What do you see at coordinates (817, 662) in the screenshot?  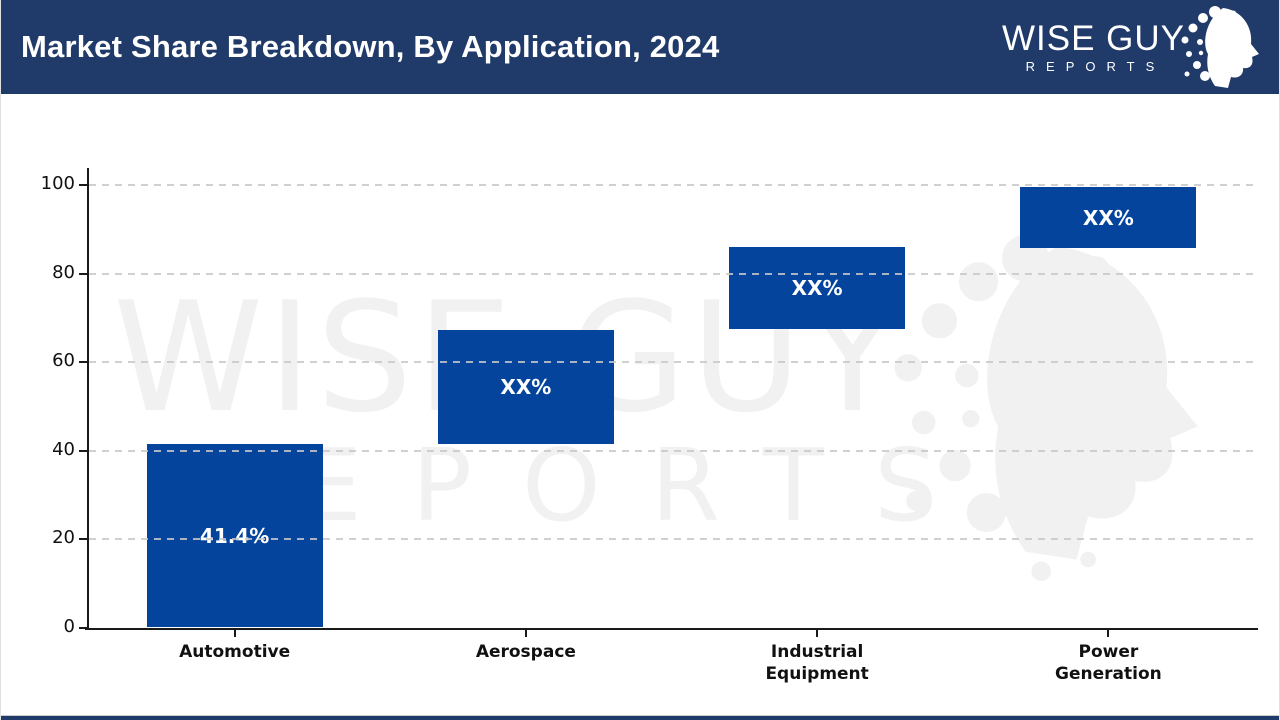 I see `x-category-label: Industrial Equipment` at bounding box center [817, 662].